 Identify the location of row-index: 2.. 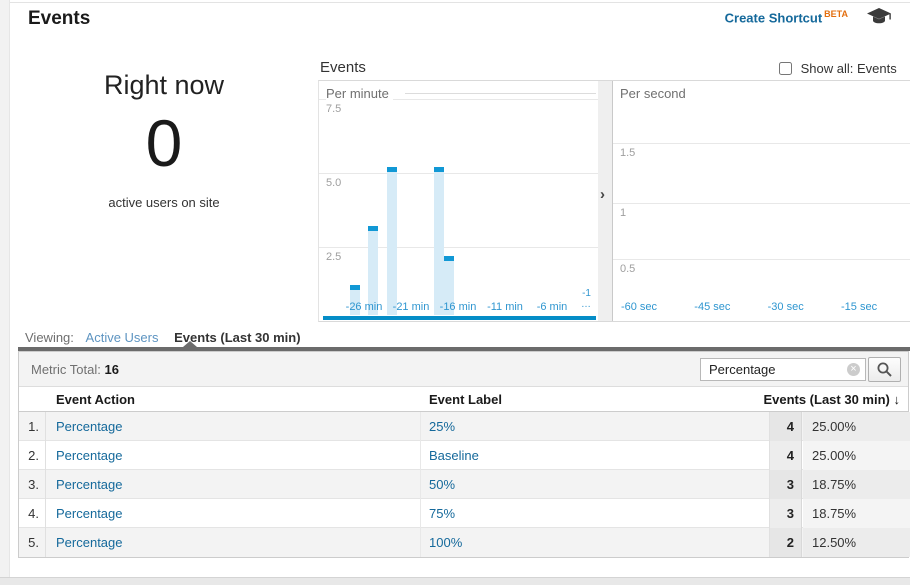
(32, 455).